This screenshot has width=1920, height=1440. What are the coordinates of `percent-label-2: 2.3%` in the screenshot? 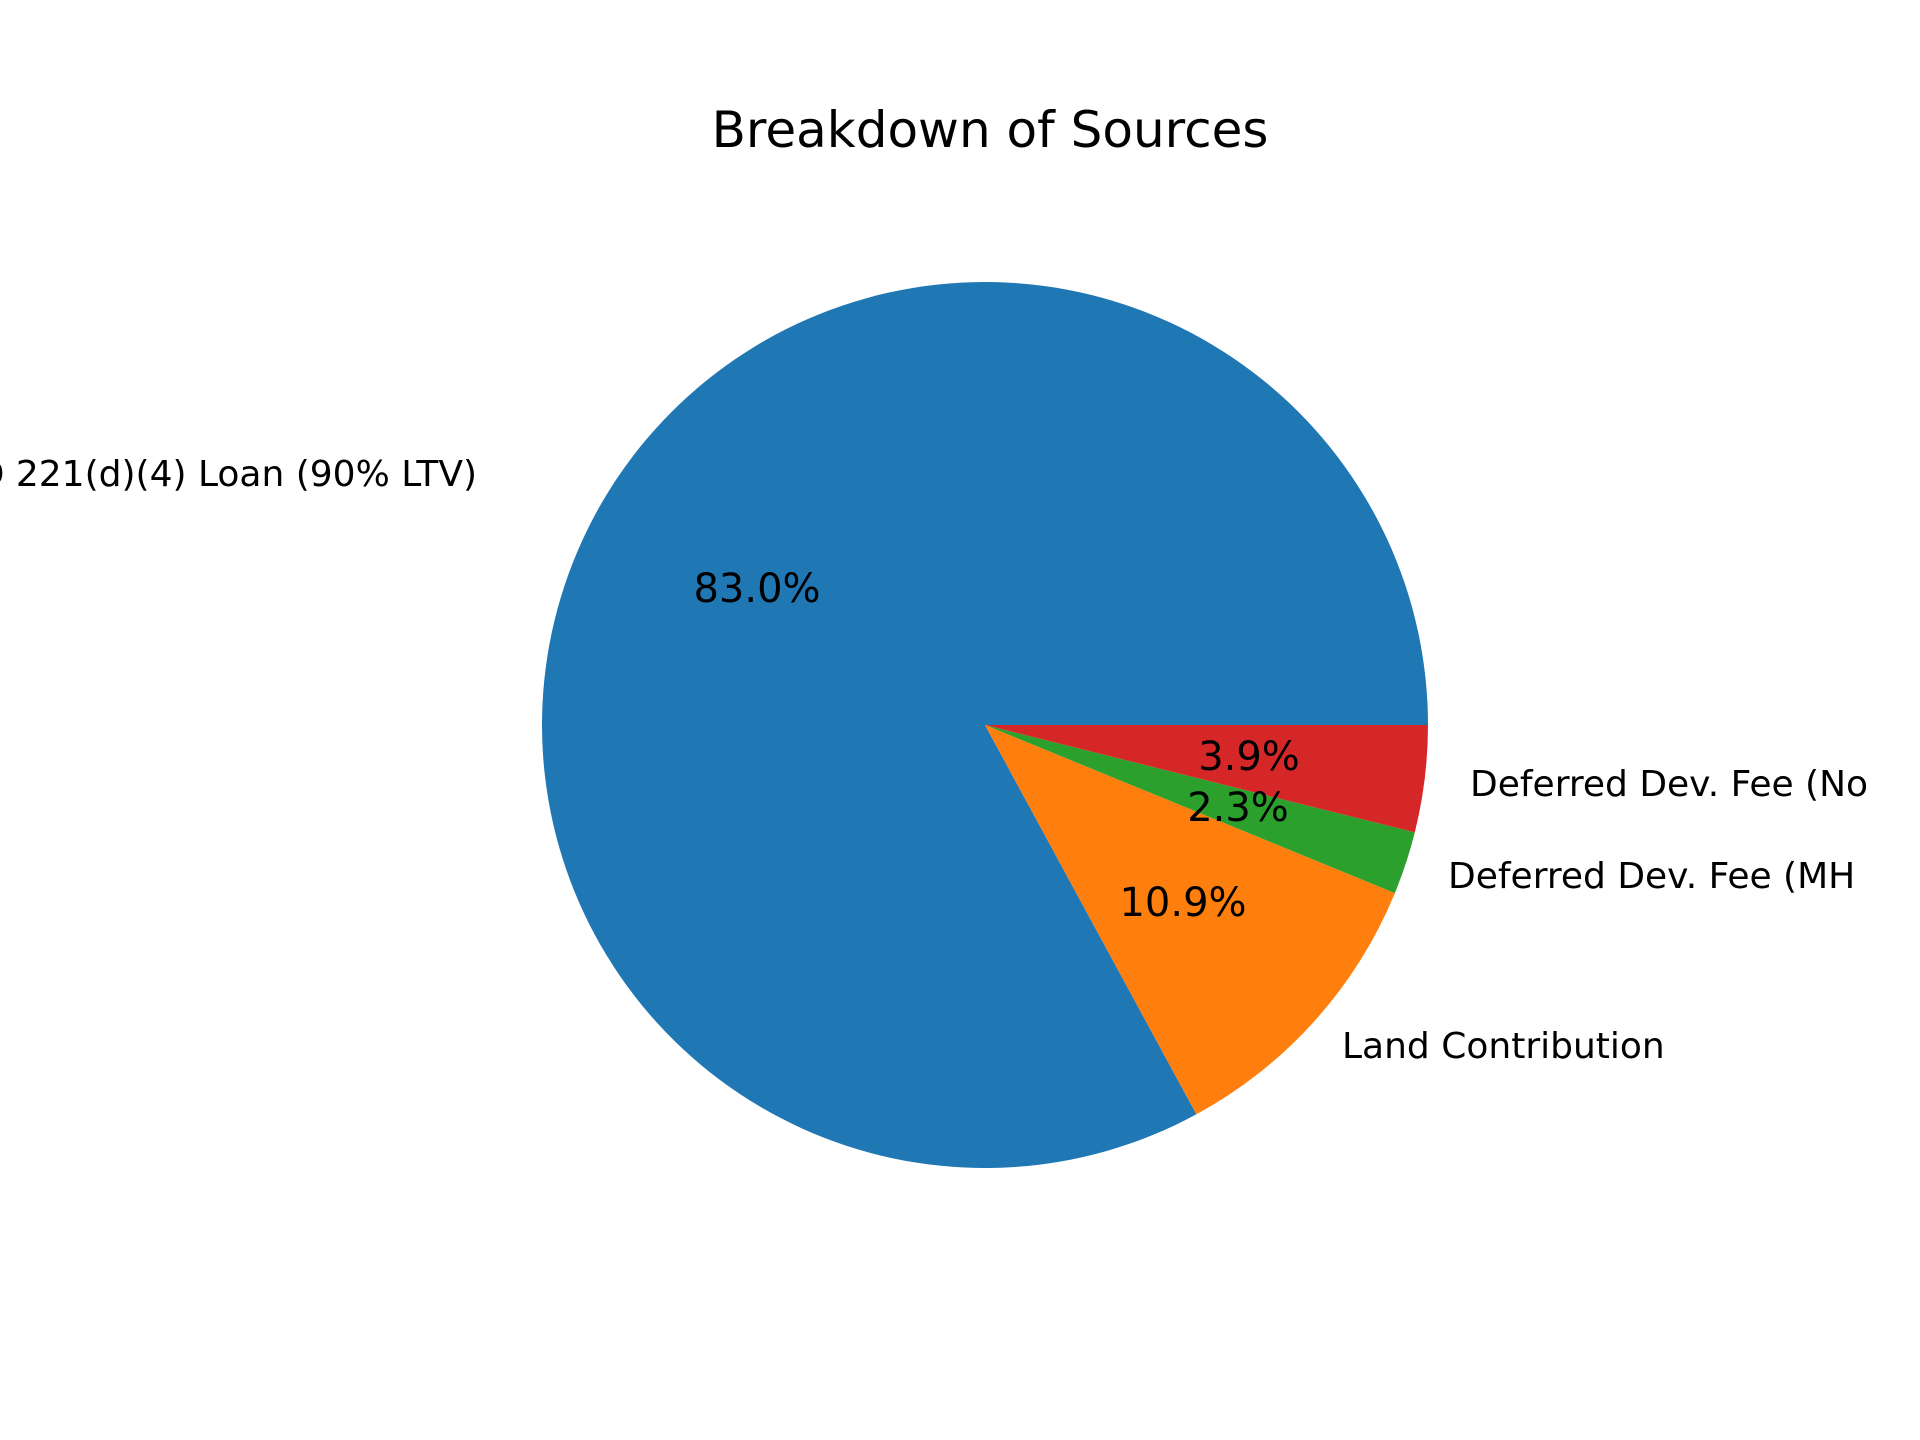 It's located at (1238, 808).